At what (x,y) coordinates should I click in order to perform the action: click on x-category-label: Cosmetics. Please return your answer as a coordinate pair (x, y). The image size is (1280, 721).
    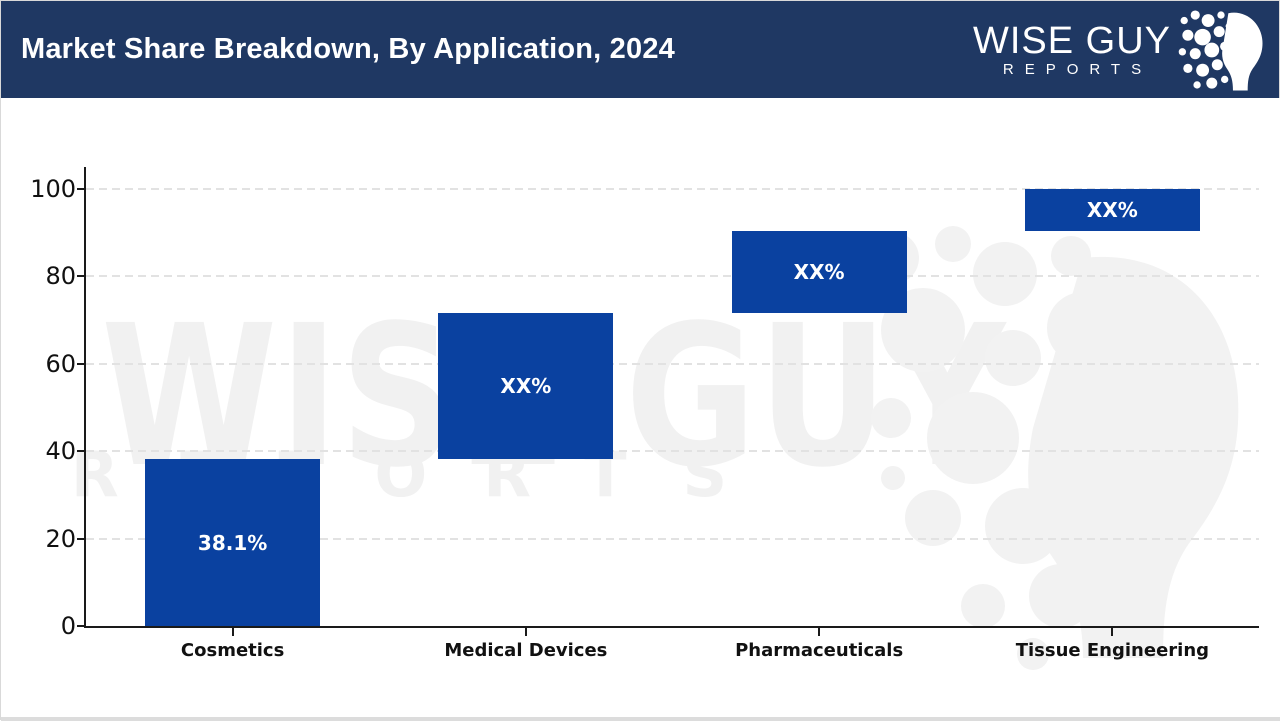
    Looking at the image, I should click on (232, 650).